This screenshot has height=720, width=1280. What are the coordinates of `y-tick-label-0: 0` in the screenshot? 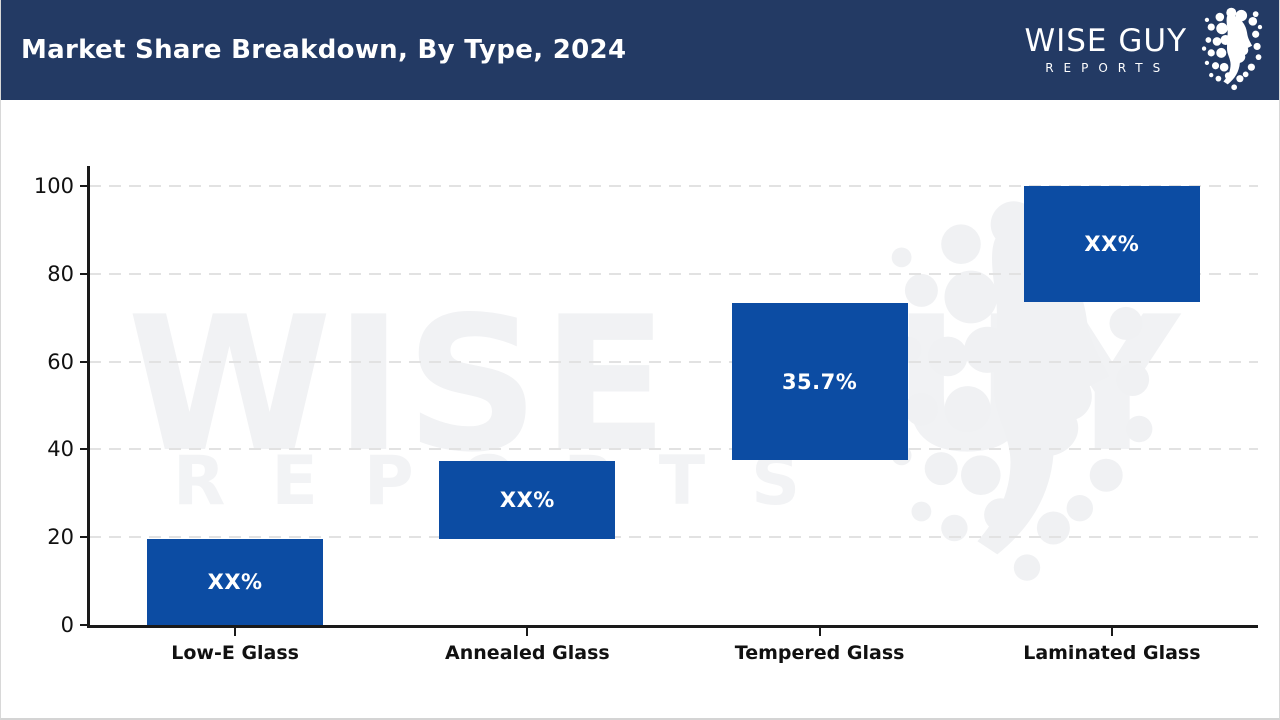 It's located at (67, 625).